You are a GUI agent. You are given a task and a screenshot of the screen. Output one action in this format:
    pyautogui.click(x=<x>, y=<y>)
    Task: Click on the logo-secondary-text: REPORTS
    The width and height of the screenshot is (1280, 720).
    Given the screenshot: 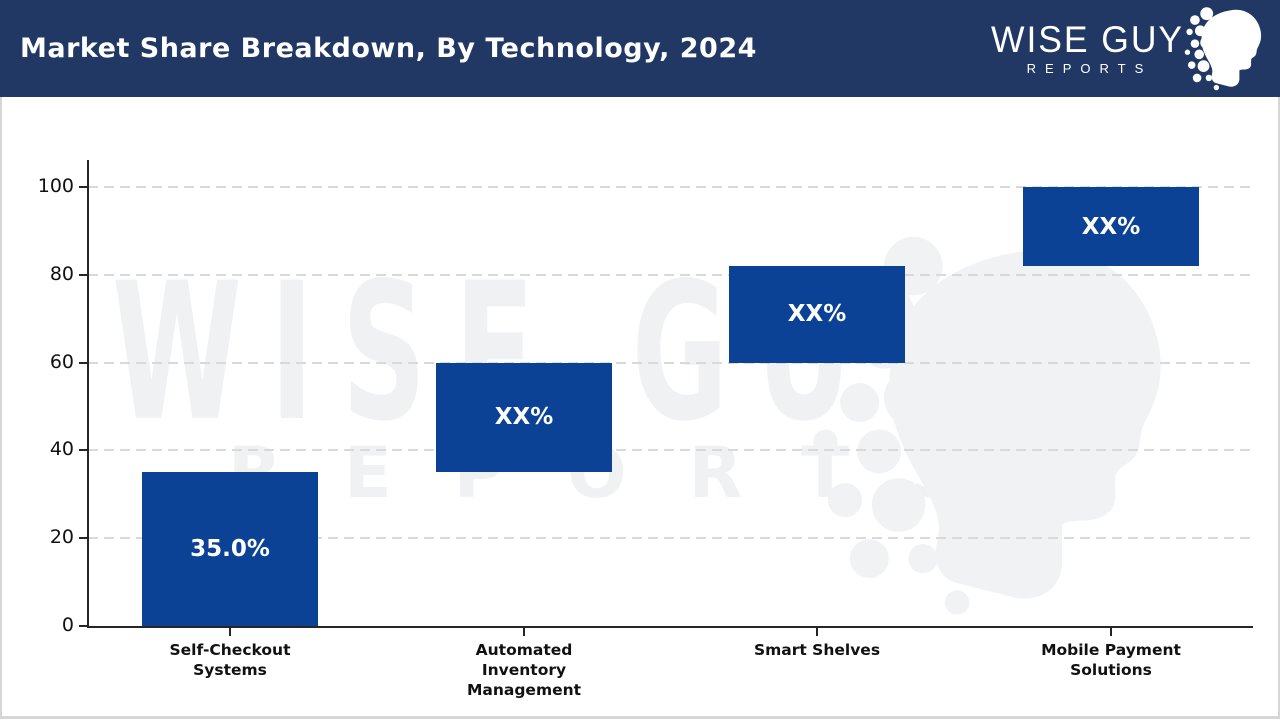 What is the action you would take?
    pyautogui.click(x=1089, y=68)
    